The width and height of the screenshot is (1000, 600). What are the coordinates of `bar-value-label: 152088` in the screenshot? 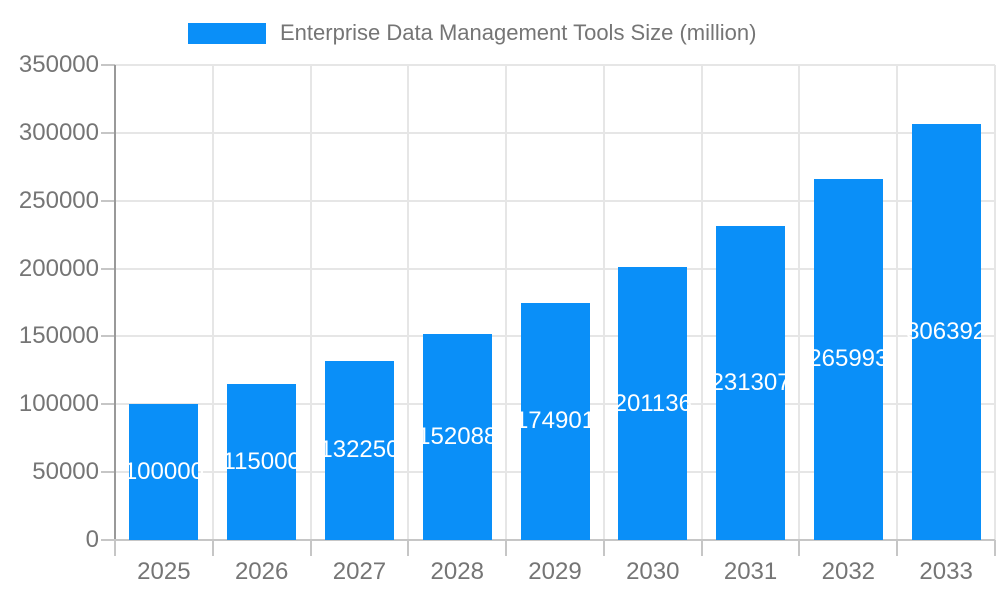 It's located at (457, 436).